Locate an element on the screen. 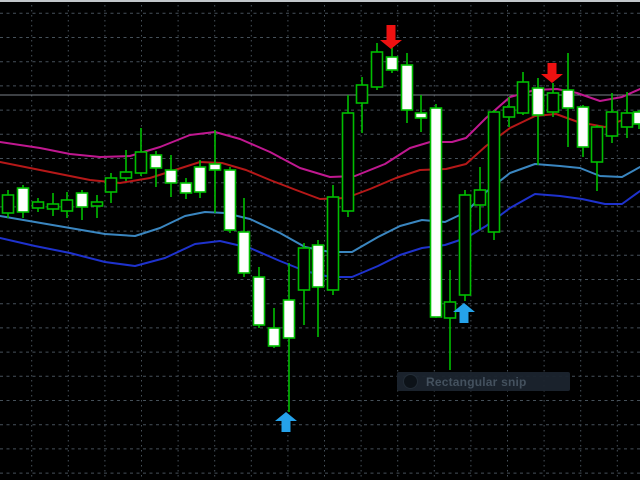 This screenshot has width=640, height=480. snip-icon is located at coordinates (410, 381).